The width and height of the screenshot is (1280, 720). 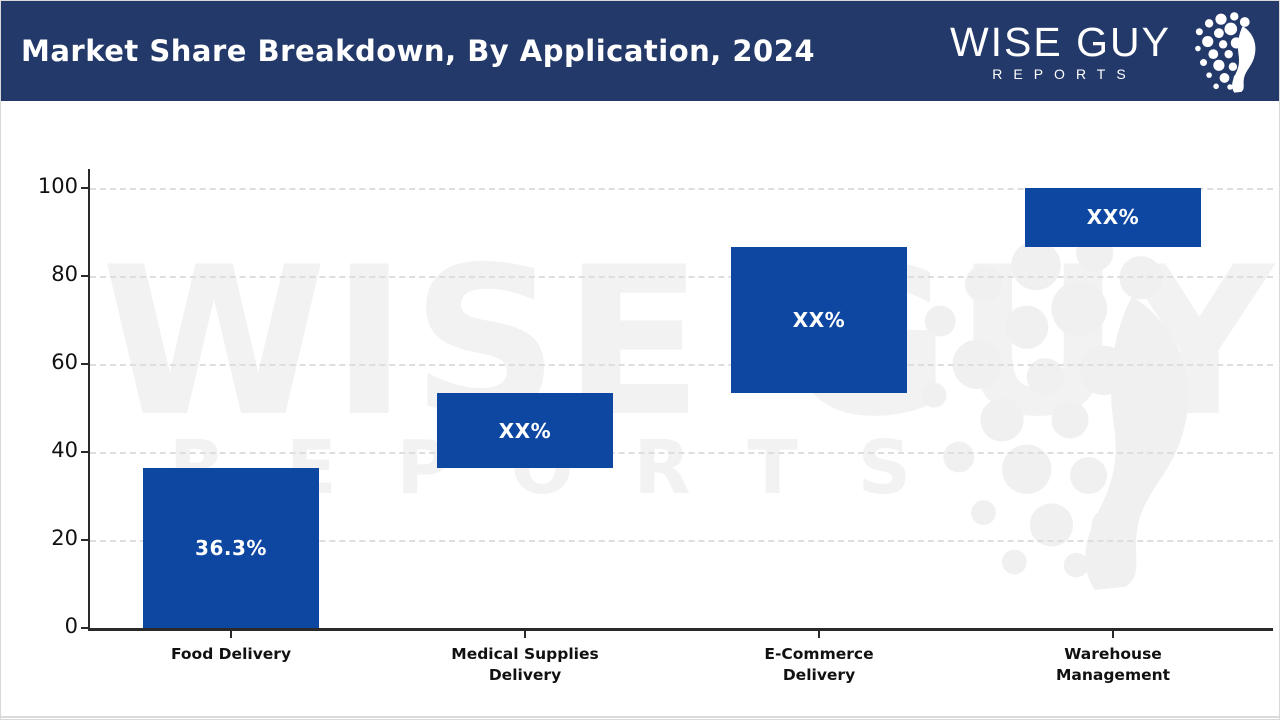 I want to click on bar-value-label: 36.3%, so click(x=231, y=548).